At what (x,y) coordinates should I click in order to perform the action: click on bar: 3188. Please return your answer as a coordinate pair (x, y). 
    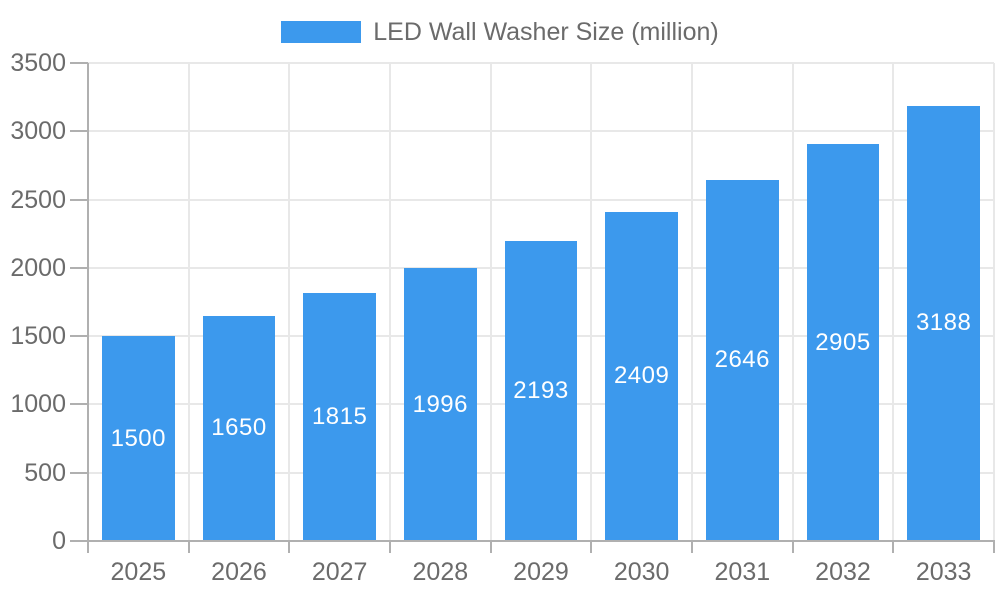
    Looking at the image, I should click on (943, 323).